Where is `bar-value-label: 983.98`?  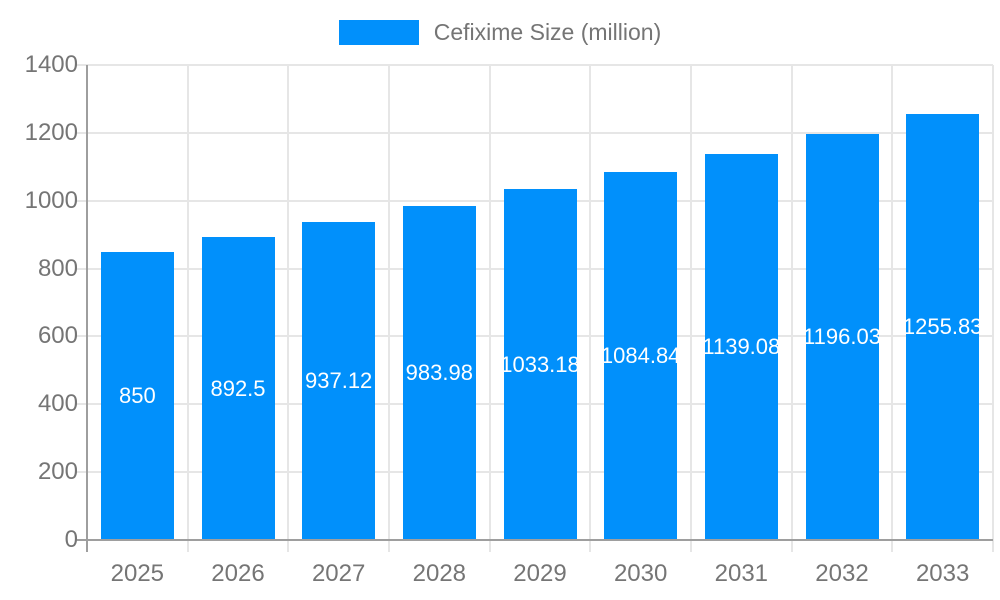 bar-value-label: 983.98 is located at coordinates (439, 373).